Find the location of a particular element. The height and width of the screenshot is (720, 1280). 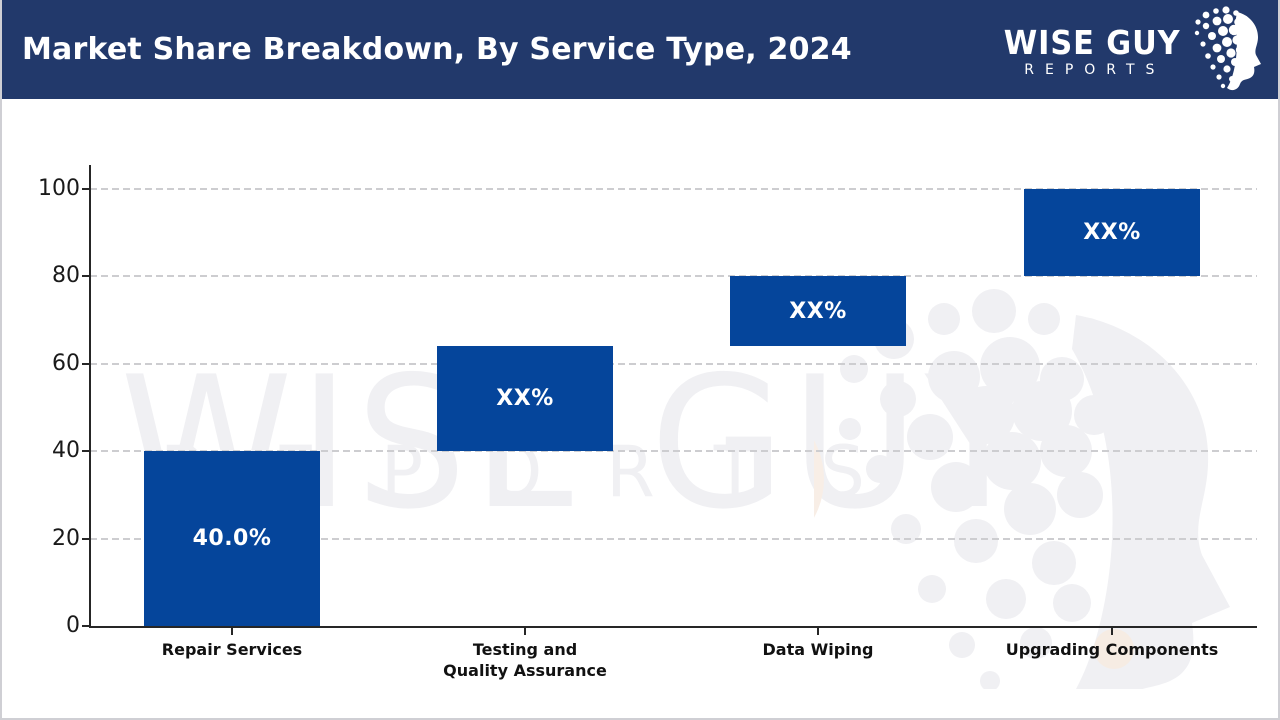

logo-head-icon is located at coordinates (1227, 48).